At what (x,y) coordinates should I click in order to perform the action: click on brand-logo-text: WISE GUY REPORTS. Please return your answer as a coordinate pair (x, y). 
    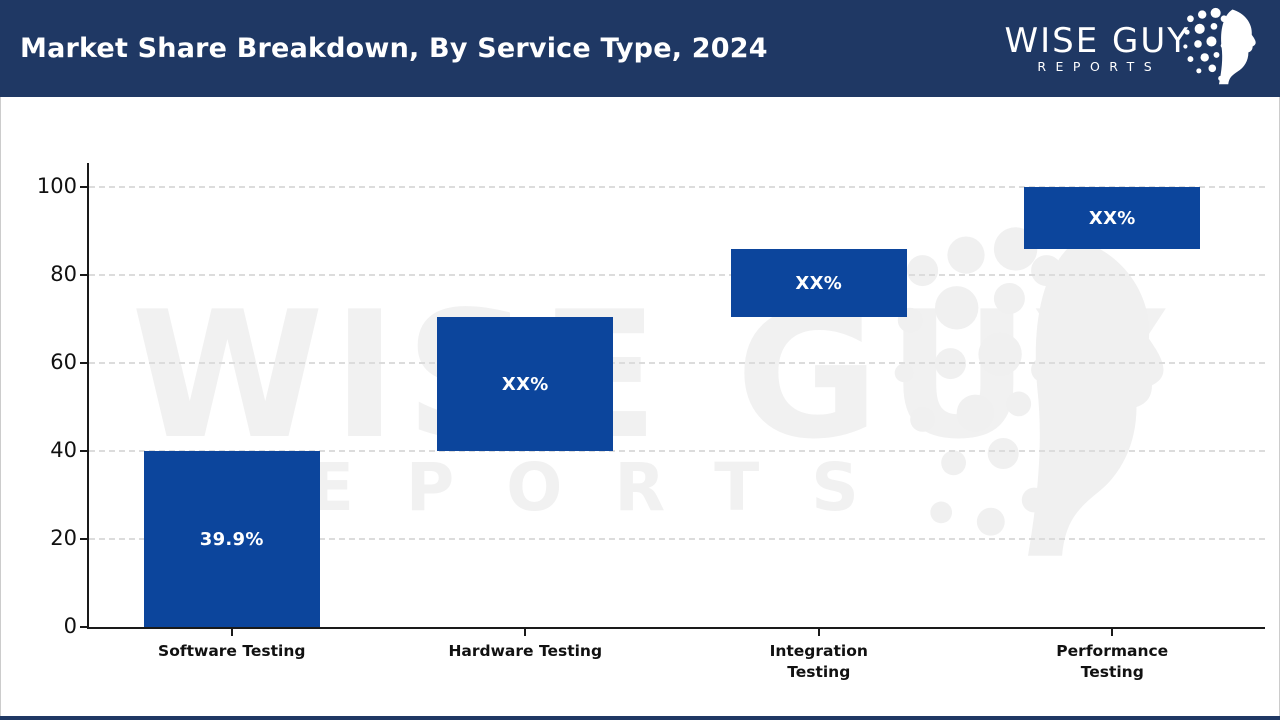
    Looking at the image, I should click on (1097, 49).